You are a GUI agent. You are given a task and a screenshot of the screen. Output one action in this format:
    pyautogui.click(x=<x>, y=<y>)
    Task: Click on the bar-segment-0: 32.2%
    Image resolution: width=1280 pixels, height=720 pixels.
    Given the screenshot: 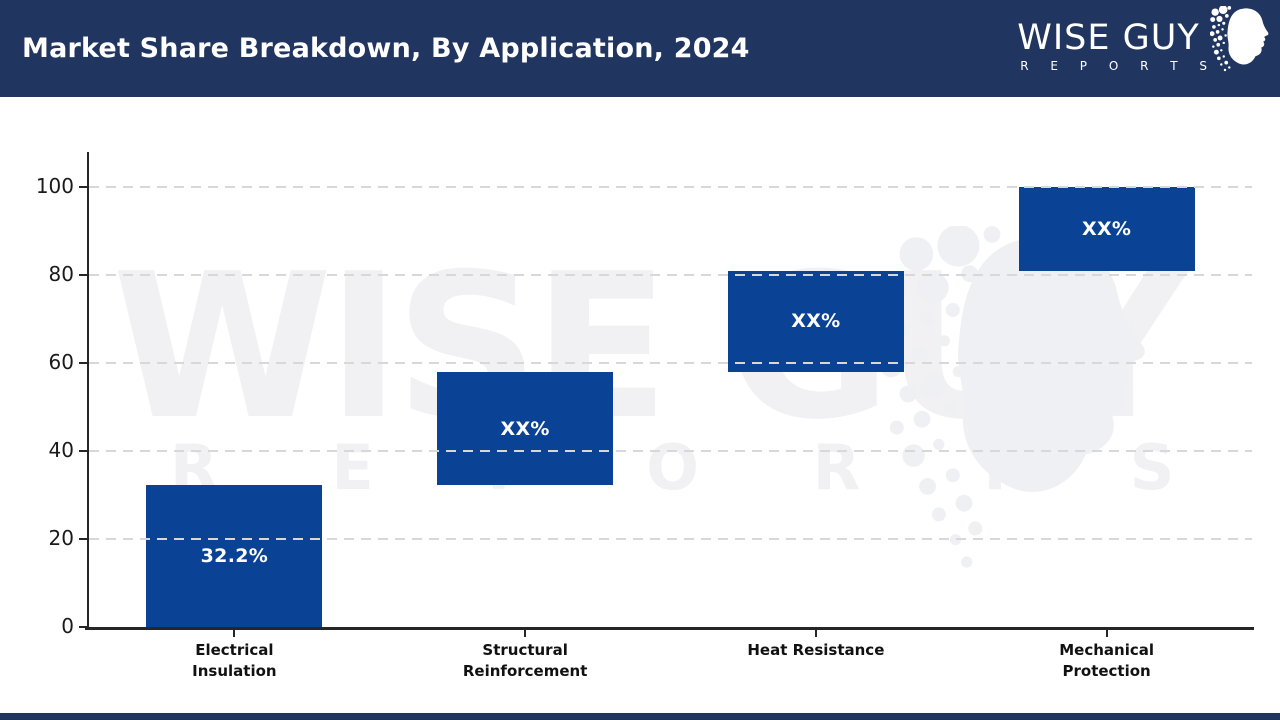 What is the action you would take?
    pyautogui.click(x=234, y=556)
    